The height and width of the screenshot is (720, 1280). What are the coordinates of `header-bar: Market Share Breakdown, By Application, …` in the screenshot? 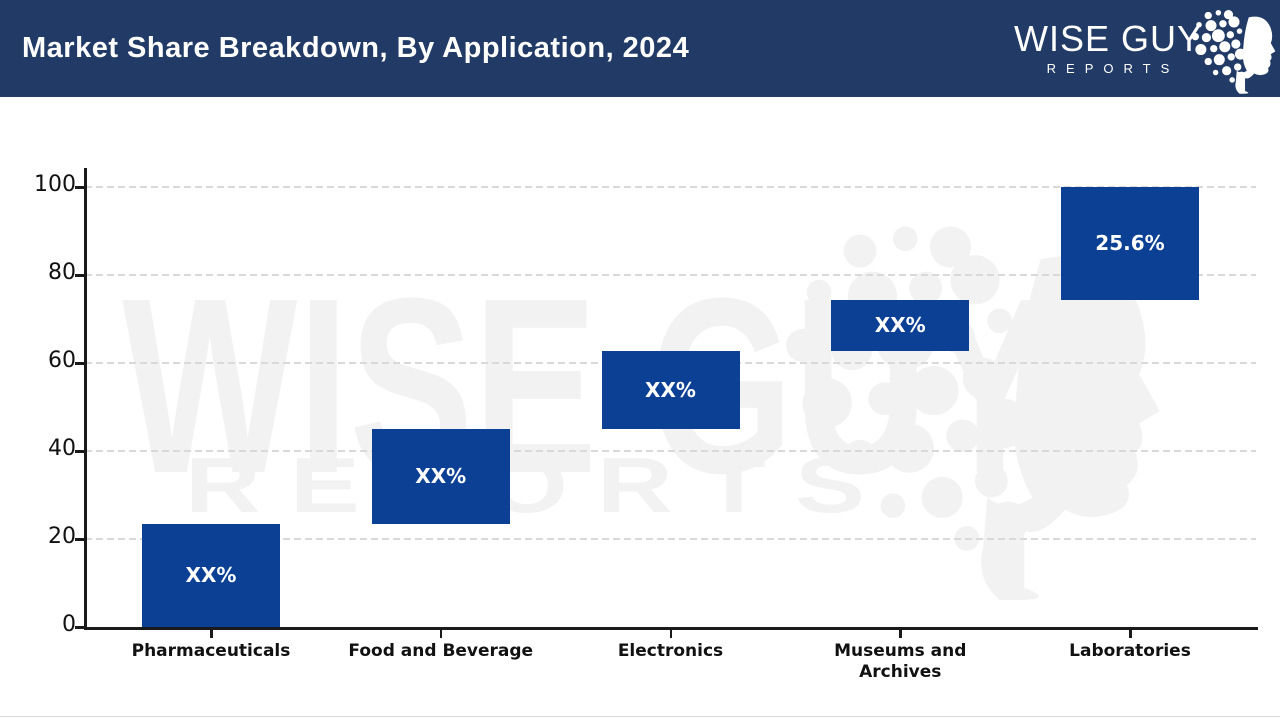 It's located at (640, 48).